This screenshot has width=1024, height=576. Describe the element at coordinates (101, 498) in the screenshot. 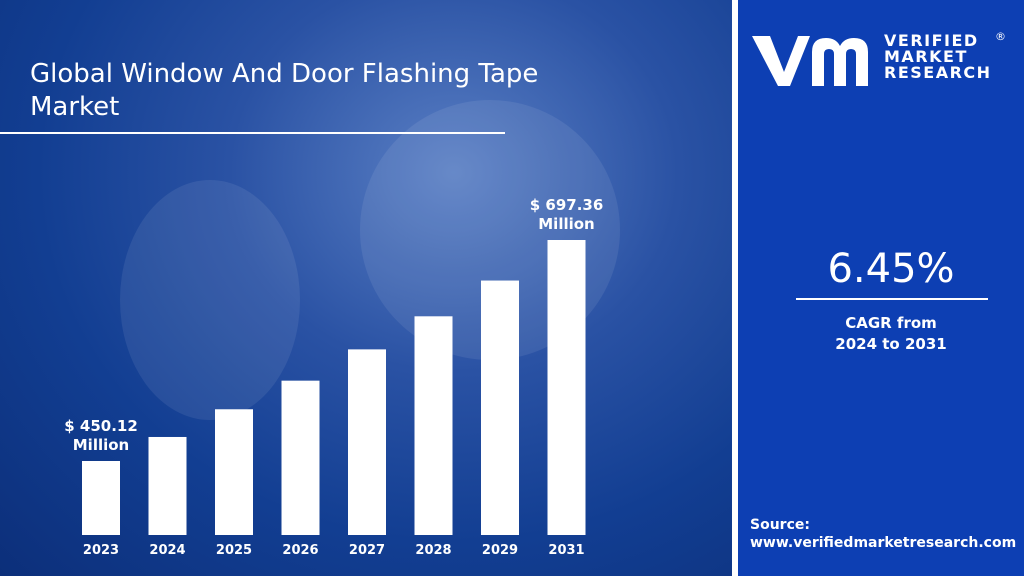

I see `bar-2023` at that location.